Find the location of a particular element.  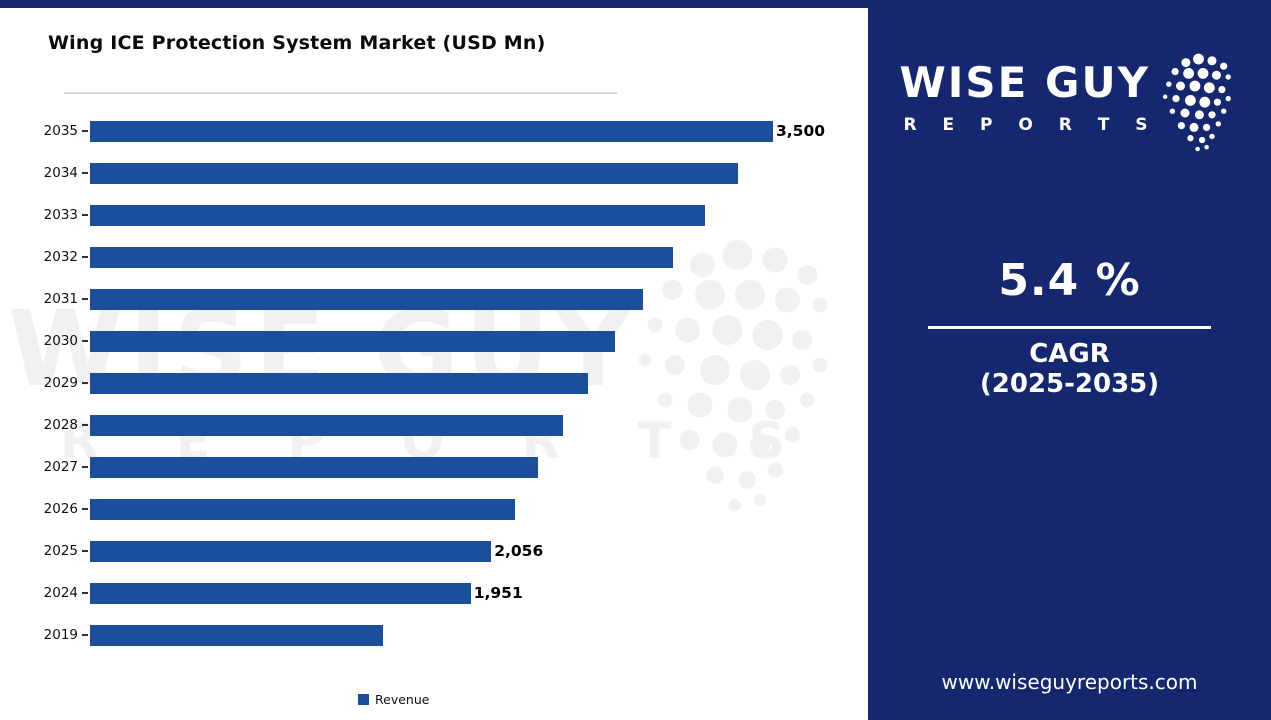

legend: Revenue is located at coordinates (393, 699).